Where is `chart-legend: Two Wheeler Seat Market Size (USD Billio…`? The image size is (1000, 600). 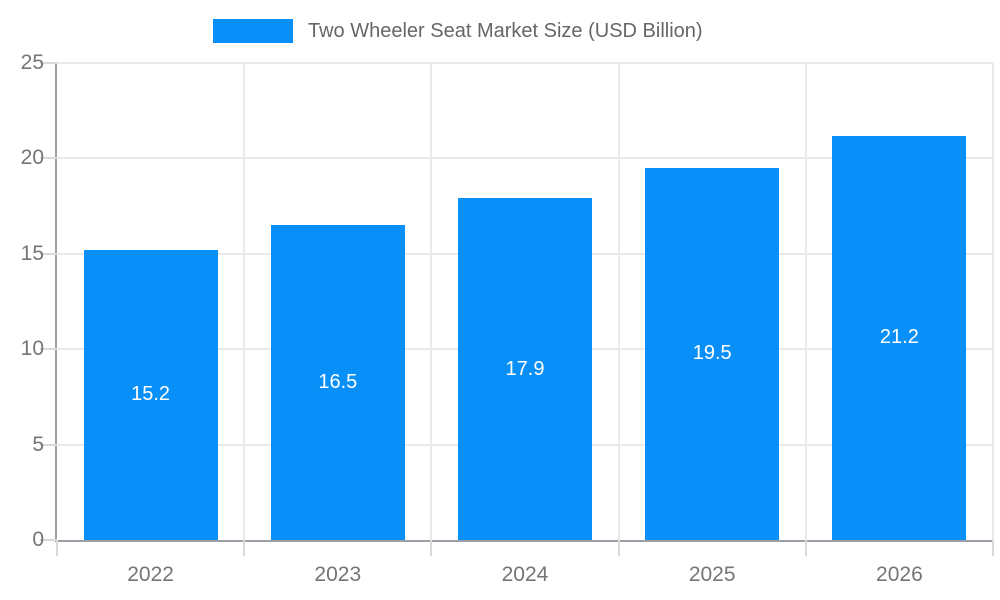
chart-legend: Two Wheeler Seat Market Size (USD Billio… is located at coordinates (458, 31).